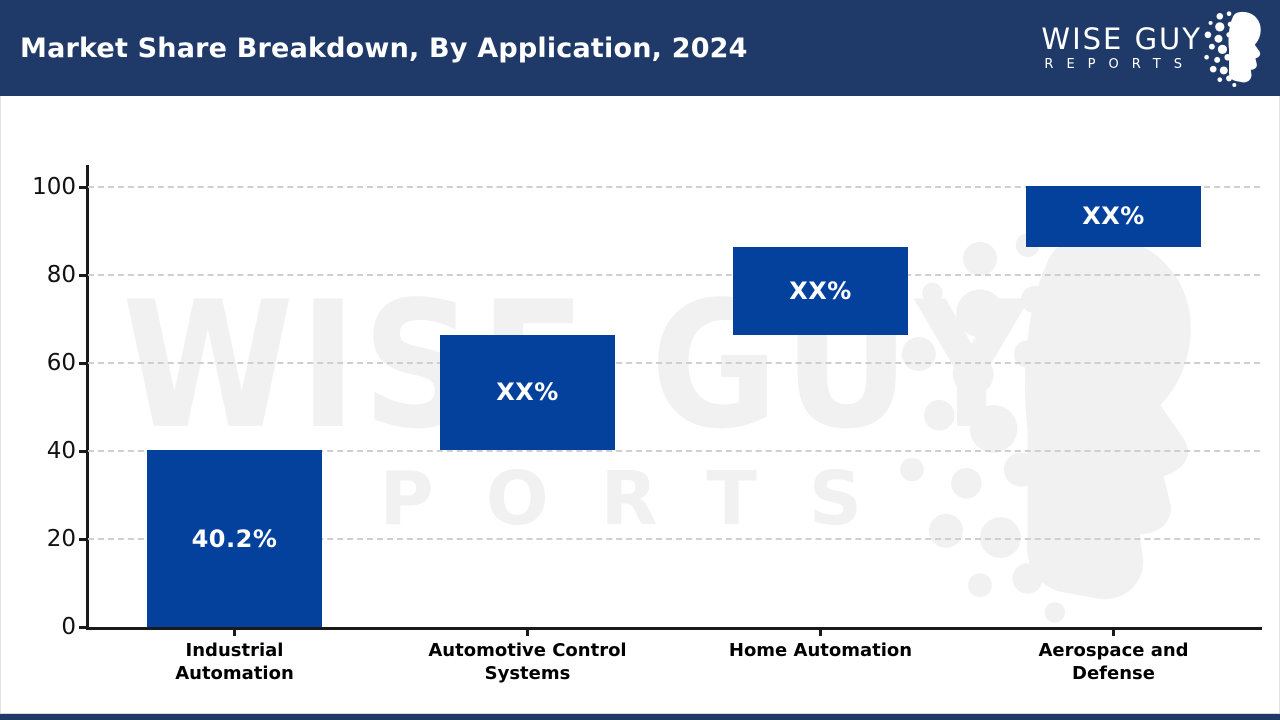  Describe the element at coordinates (1113, 650) in the screenshot. I see `category-label-line: Aerospace and` at that location.